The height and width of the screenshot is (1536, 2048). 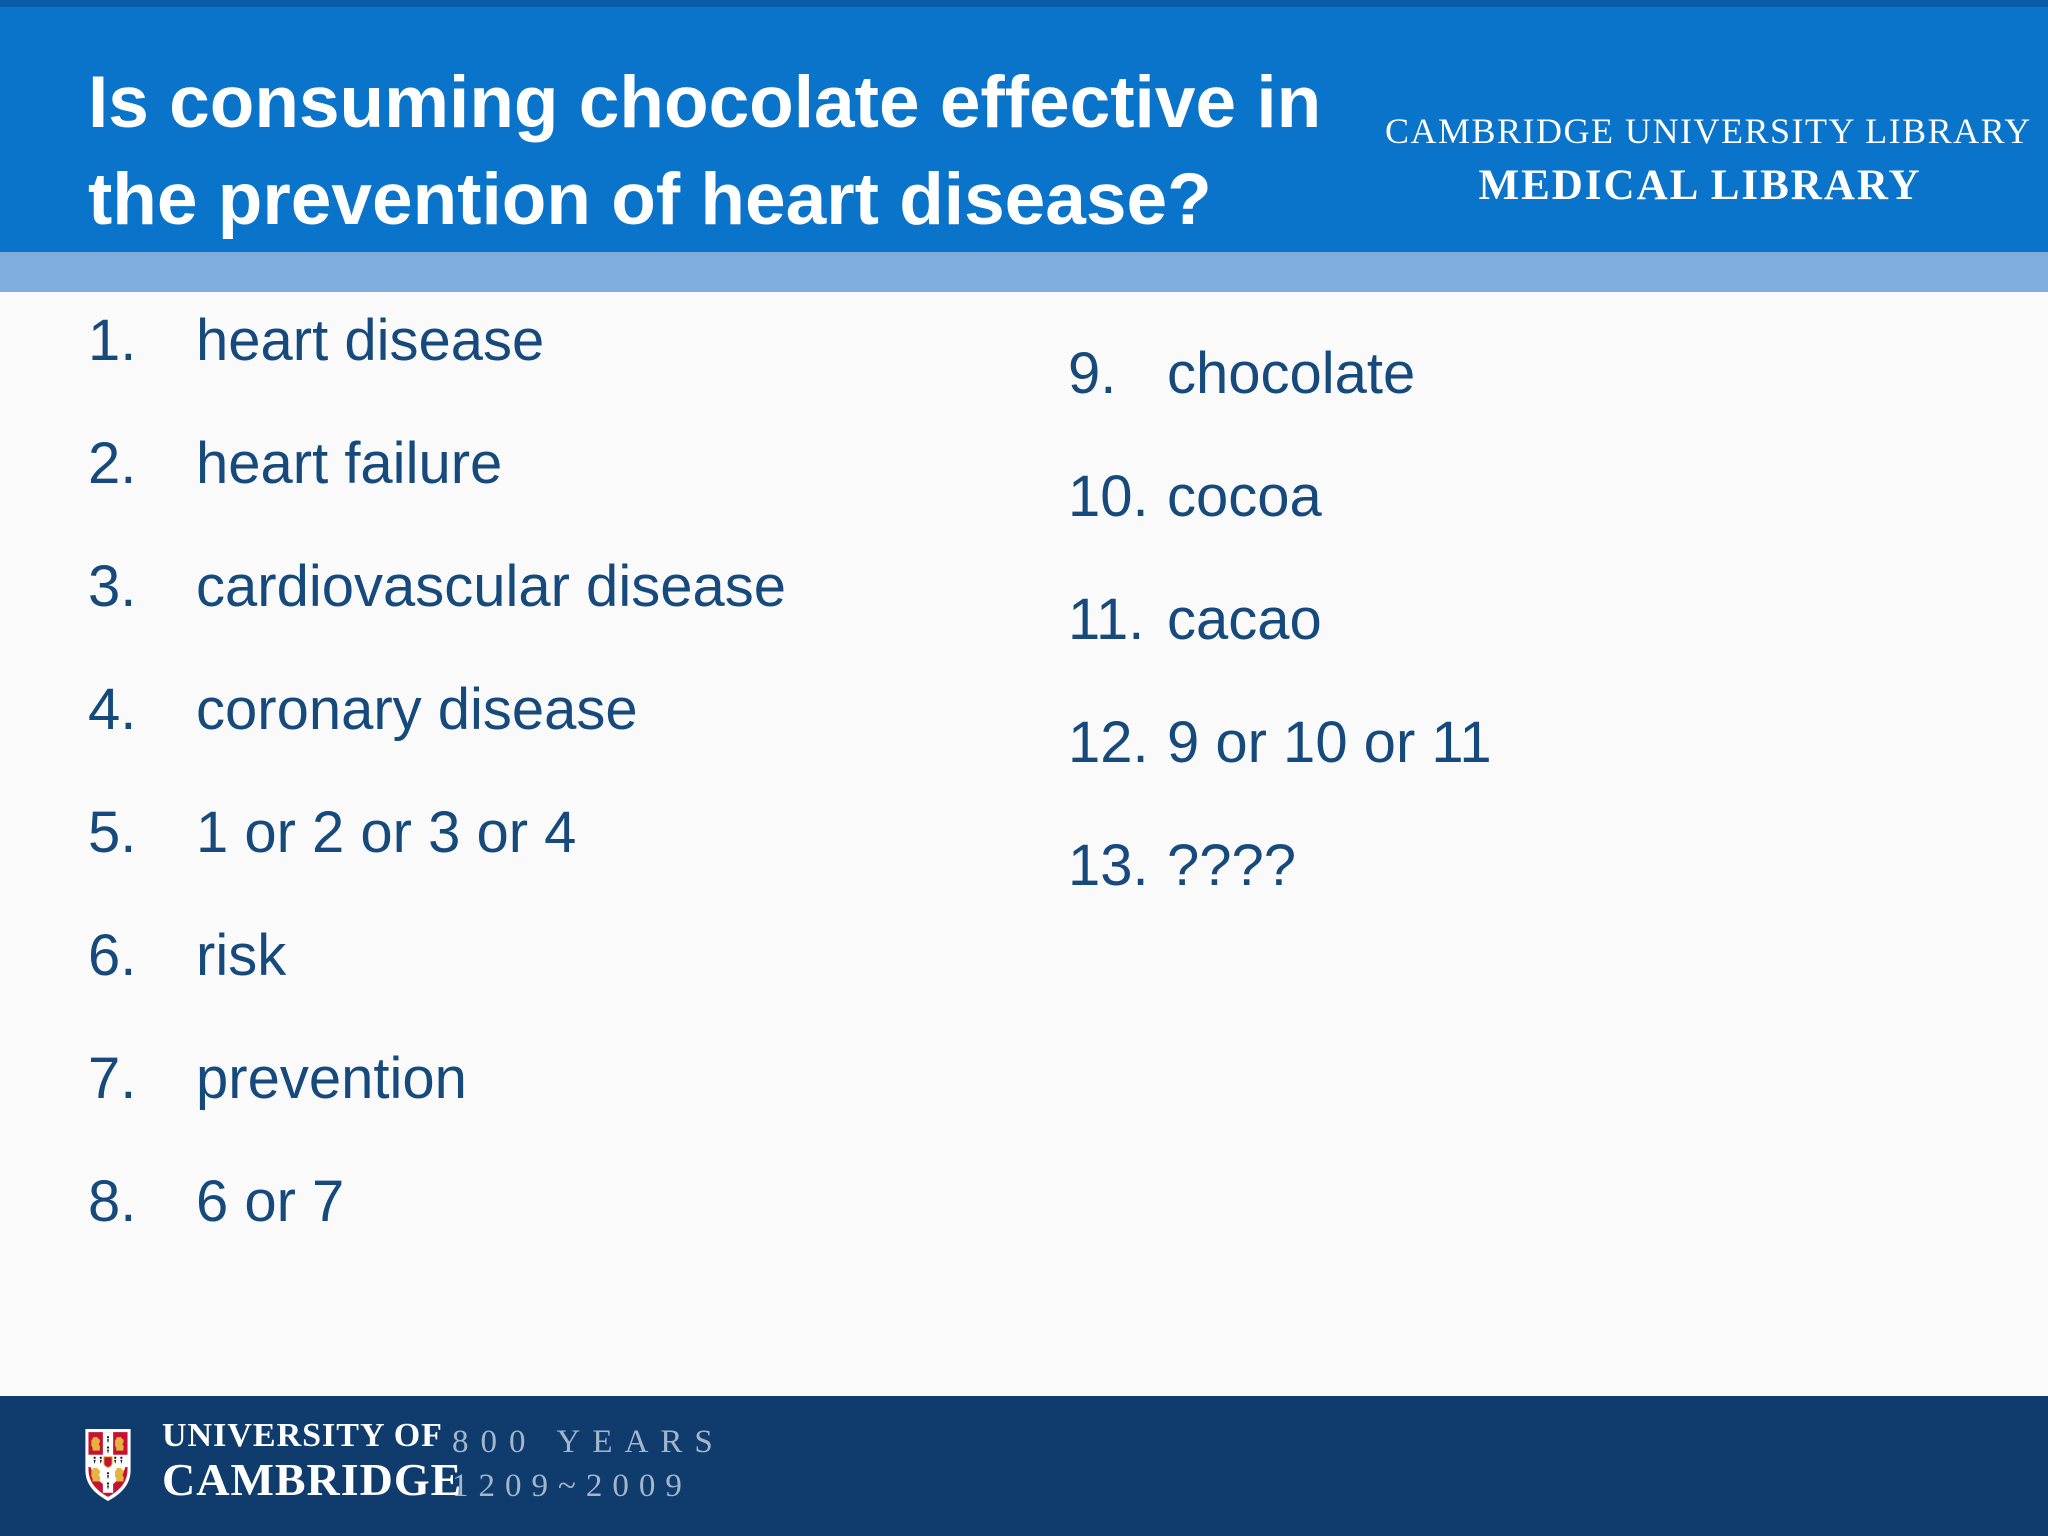 I want to click on item-number: 1., so click(x=112, y=340).